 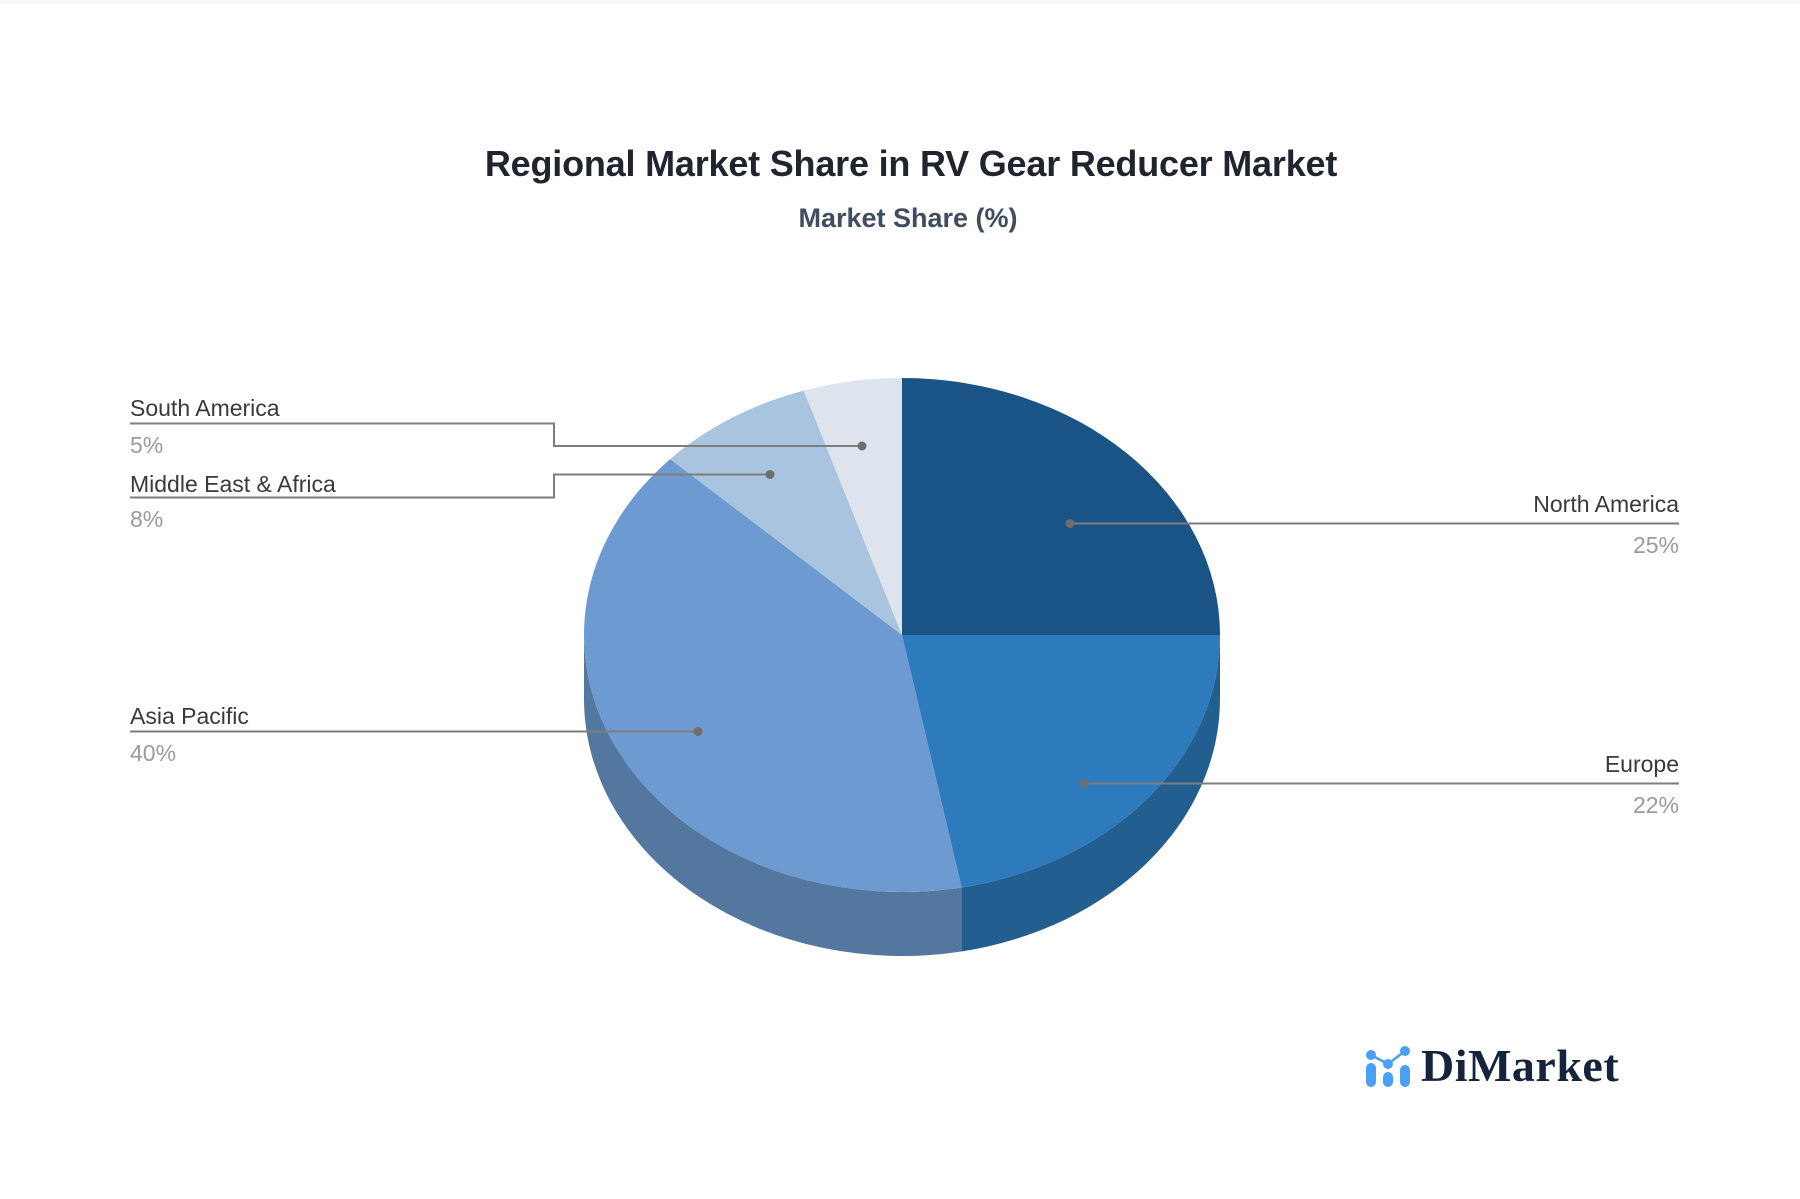 I want to click on pie-slice-south-america, so click(x=852, y=506).